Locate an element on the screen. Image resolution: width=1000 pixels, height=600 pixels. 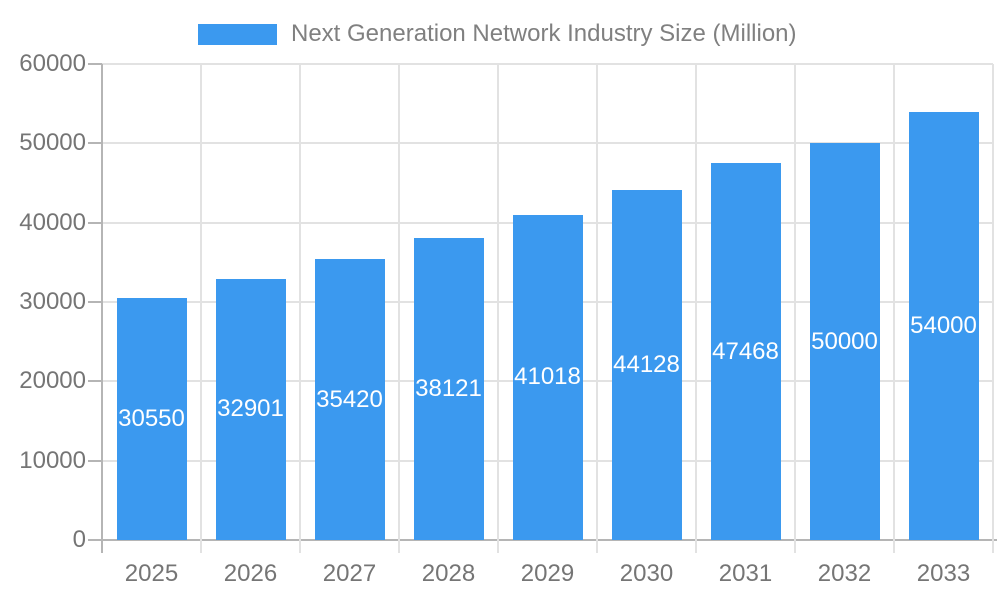
x-axis-tick-label: 2025 is located at coordinates (151, 573).